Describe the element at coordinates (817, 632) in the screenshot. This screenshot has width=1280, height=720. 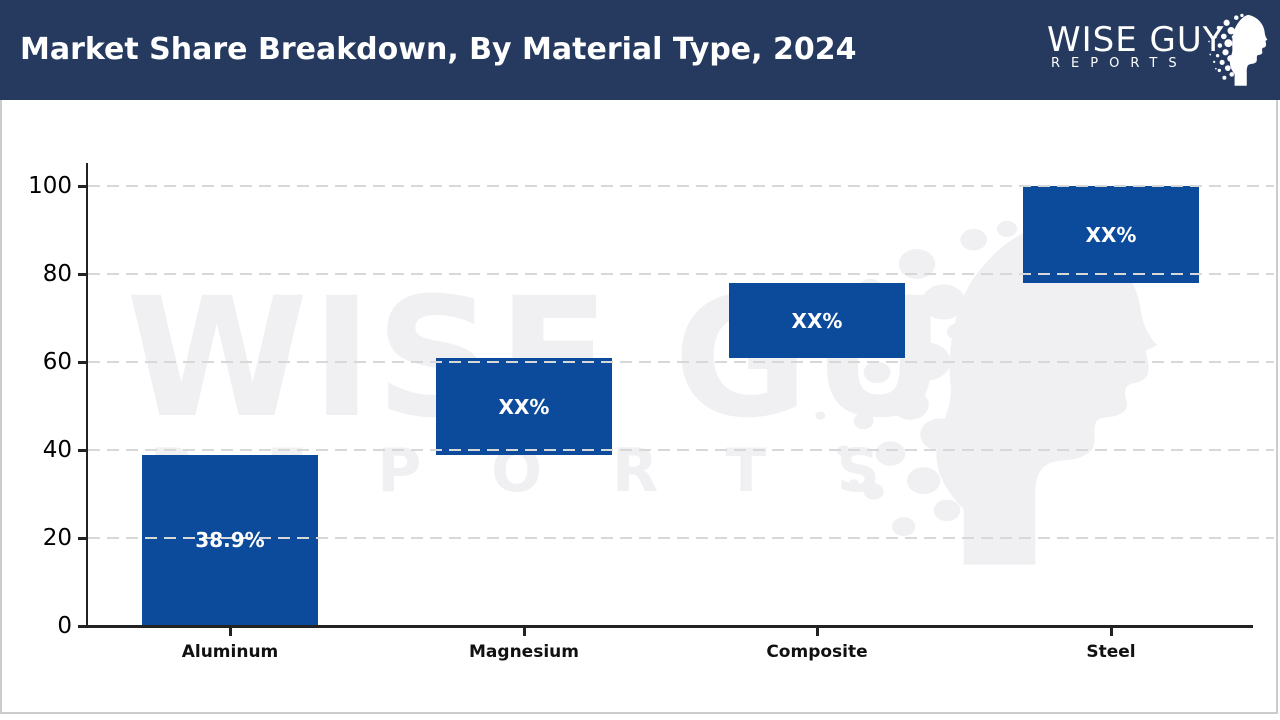
I see `x-tick-composite` at that location.